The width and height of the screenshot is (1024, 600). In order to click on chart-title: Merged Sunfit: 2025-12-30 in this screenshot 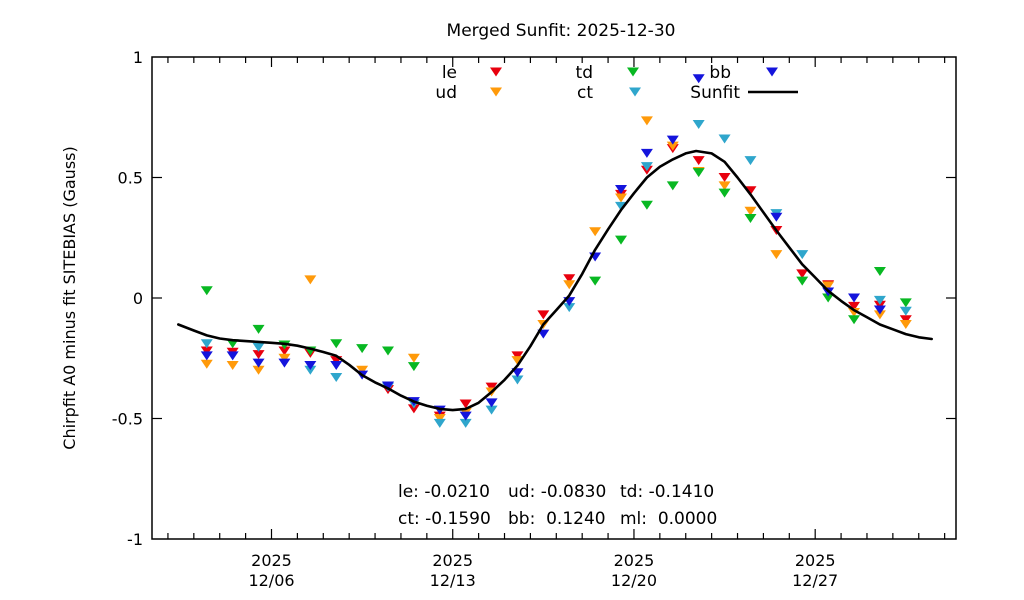, I will do `click(561, 31)`.